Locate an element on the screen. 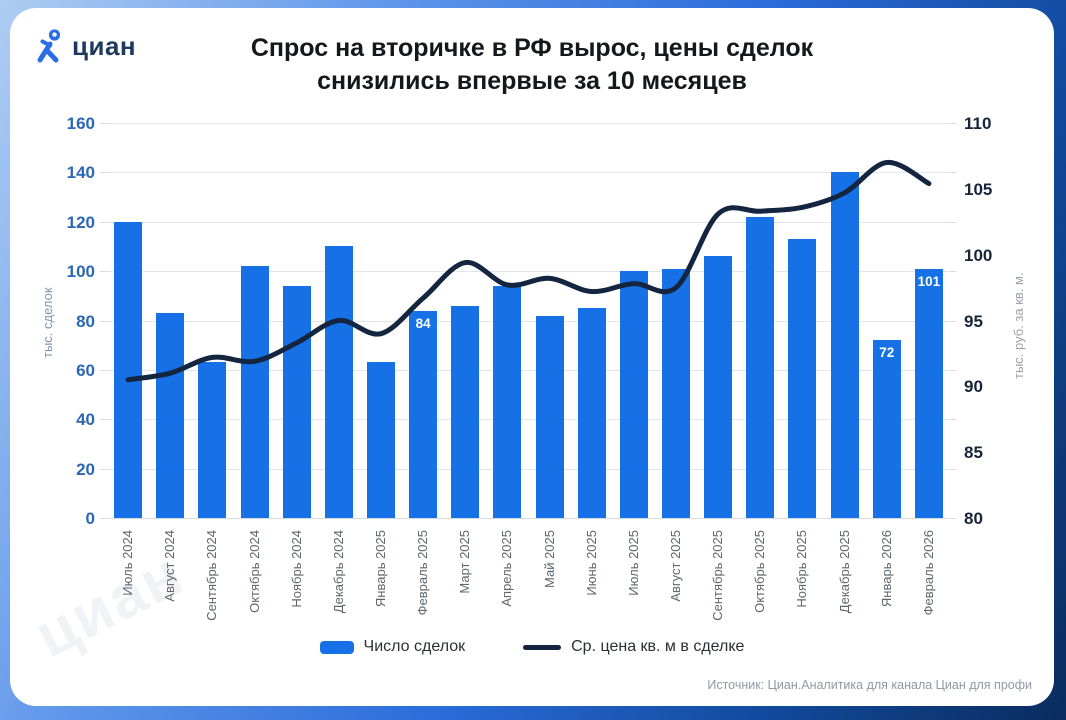 Image resolution: width=1066 pixels, height=720 pixels. bar-Август 2025 is located at coordinates (676, 393).